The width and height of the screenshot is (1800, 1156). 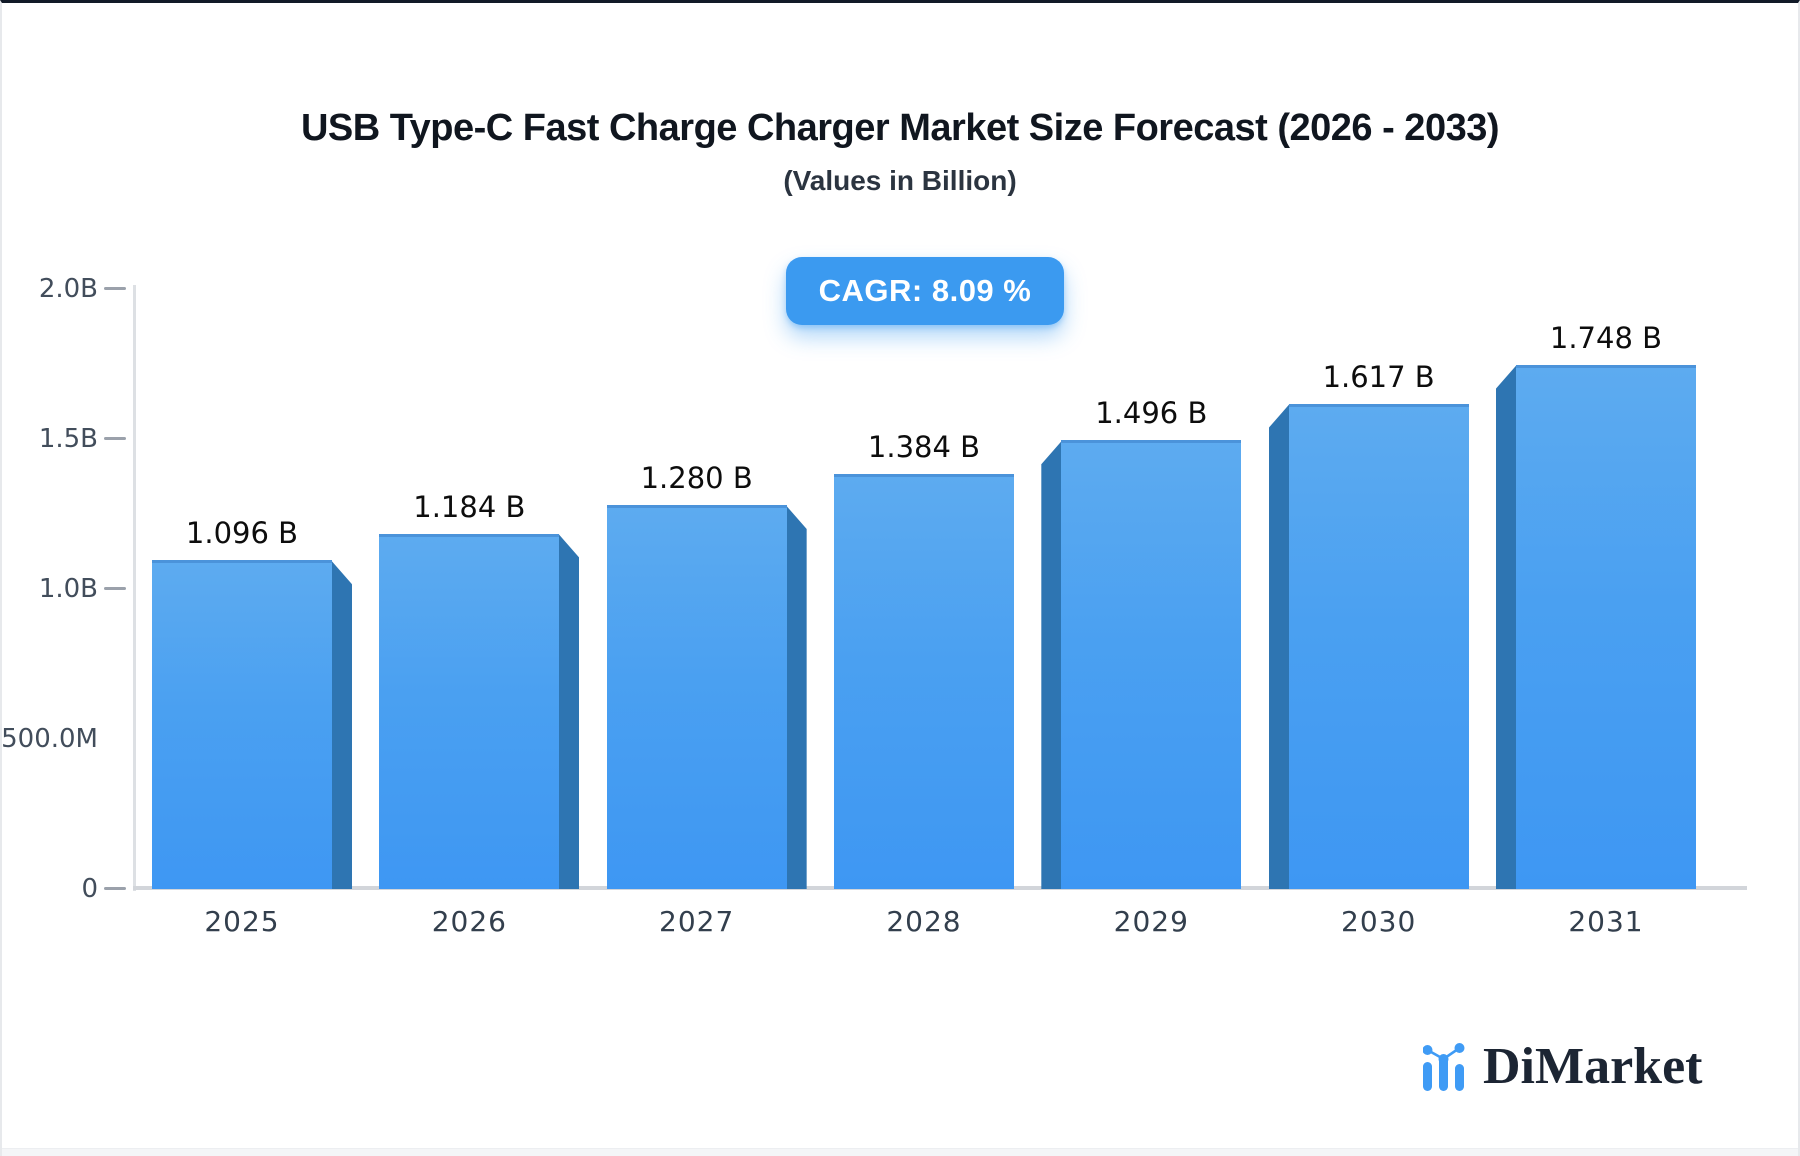 I want to click on cagr-badge-label: CAGR: 8.09 %, so click(x=925, y=290).